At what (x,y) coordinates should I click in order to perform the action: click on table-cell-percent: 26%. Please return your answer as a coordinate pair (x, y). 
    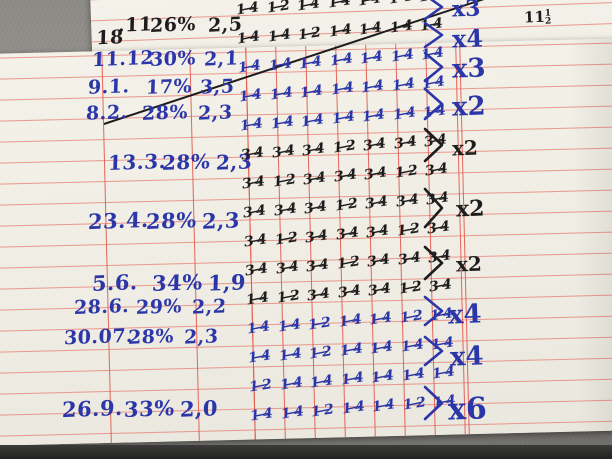
    Looking at the image, I should click on (173, 25).